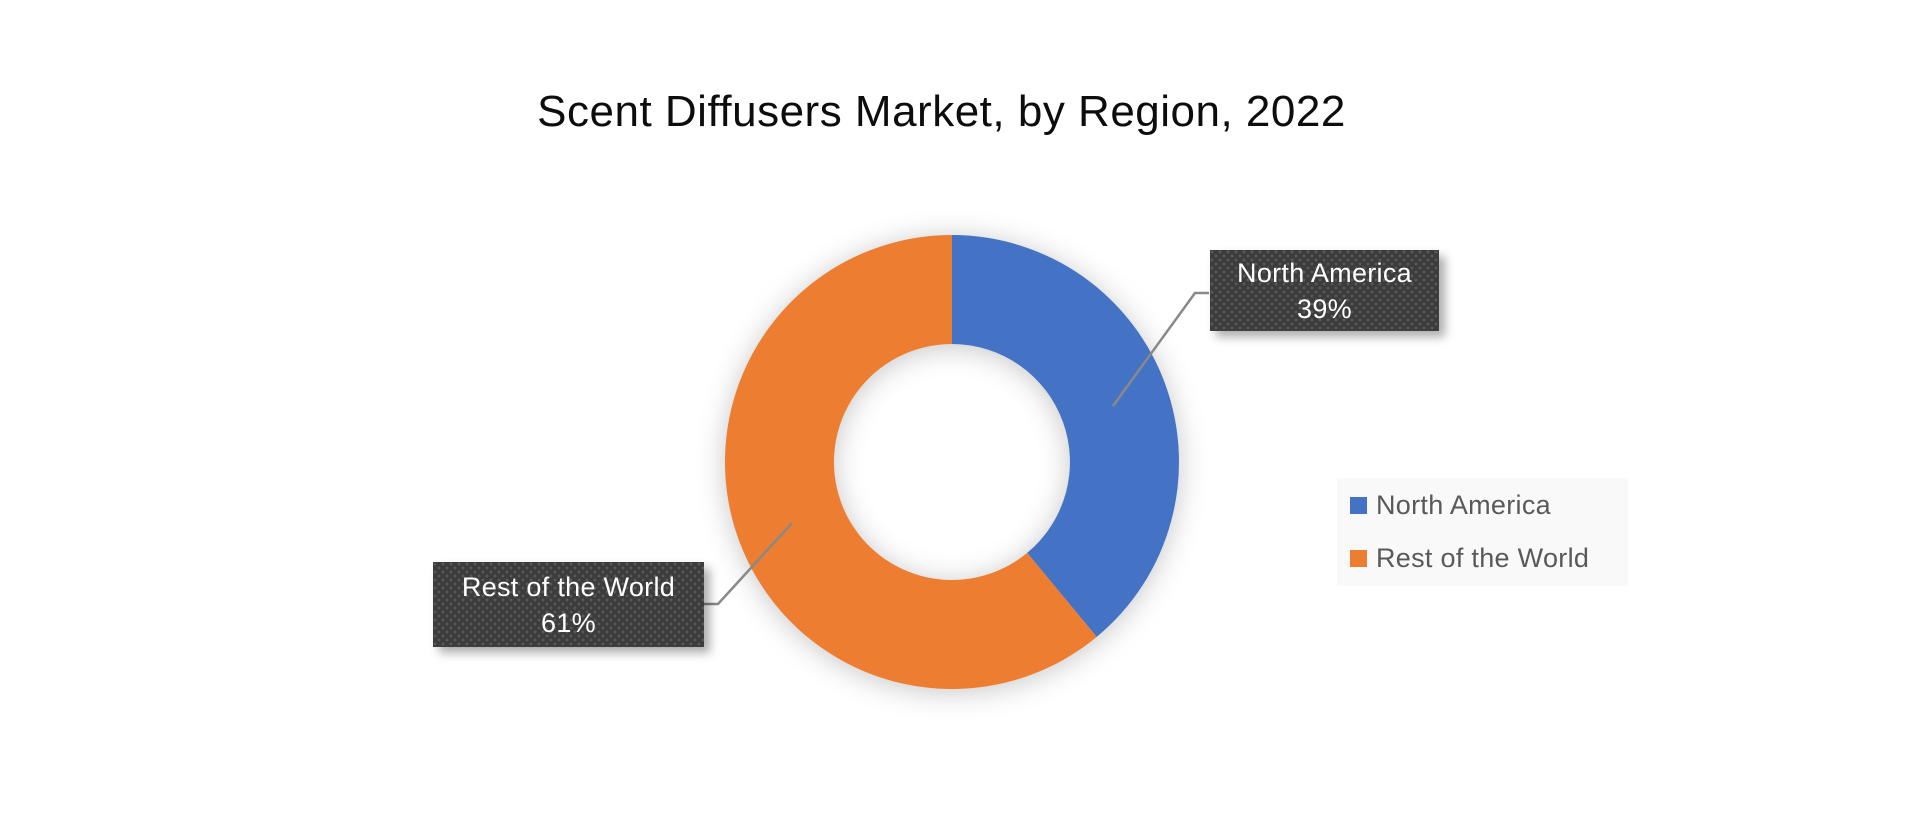  What do you see at coordinates (748, 564) in the screenshot?
I see `leader-line-rest-of-world` at bounding box center [748, 564].